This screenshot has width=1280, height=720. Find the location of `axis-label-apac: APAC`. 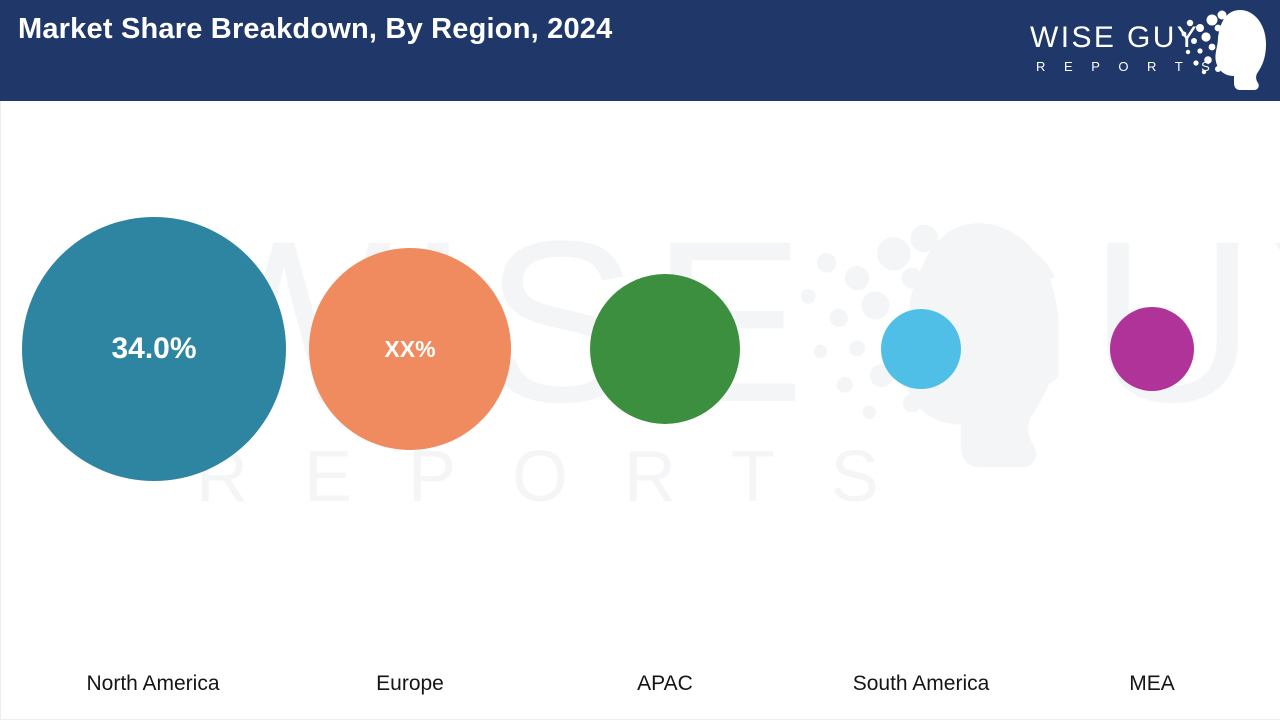

axis-label-apac: APAC is located at coordinates (665, 683).